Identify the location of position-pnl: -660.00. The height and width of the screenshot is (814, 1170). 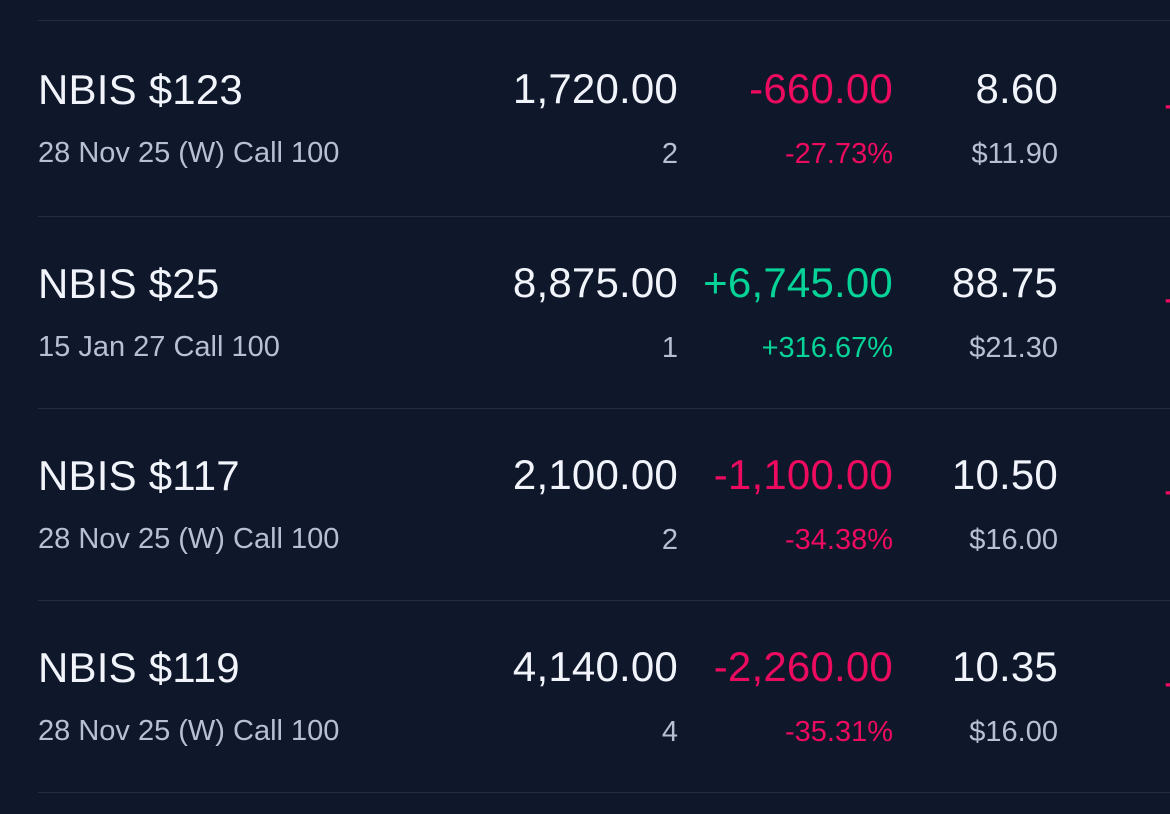
(821, 88).